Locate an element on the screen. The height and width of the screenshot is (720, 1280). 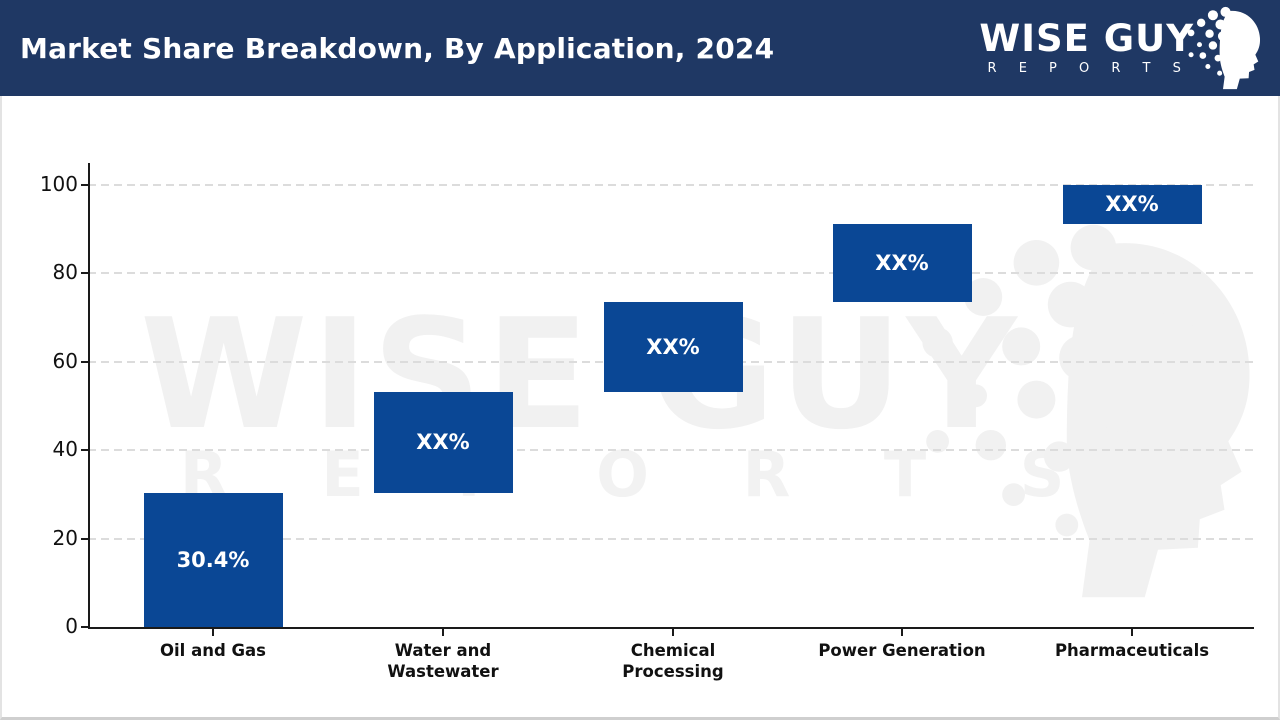
x-category-label: Power Generation is located at coordinates (902, 651).